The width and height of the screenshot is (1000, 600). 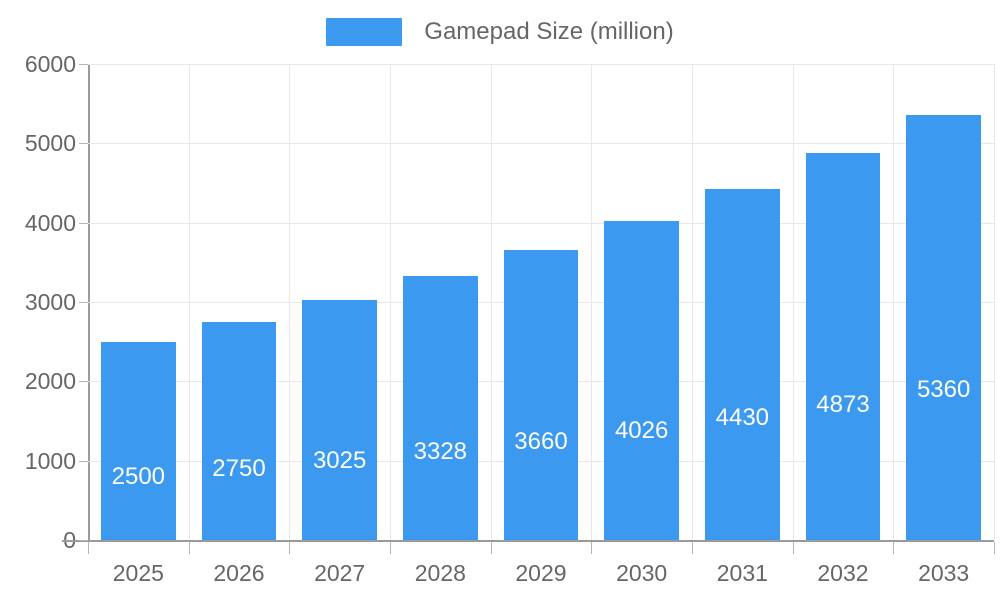 What do you see at coordinates (50, 460) in the screenshot?
I see `y-axis-tick-label: 1000` at bounding box center [50, 460].